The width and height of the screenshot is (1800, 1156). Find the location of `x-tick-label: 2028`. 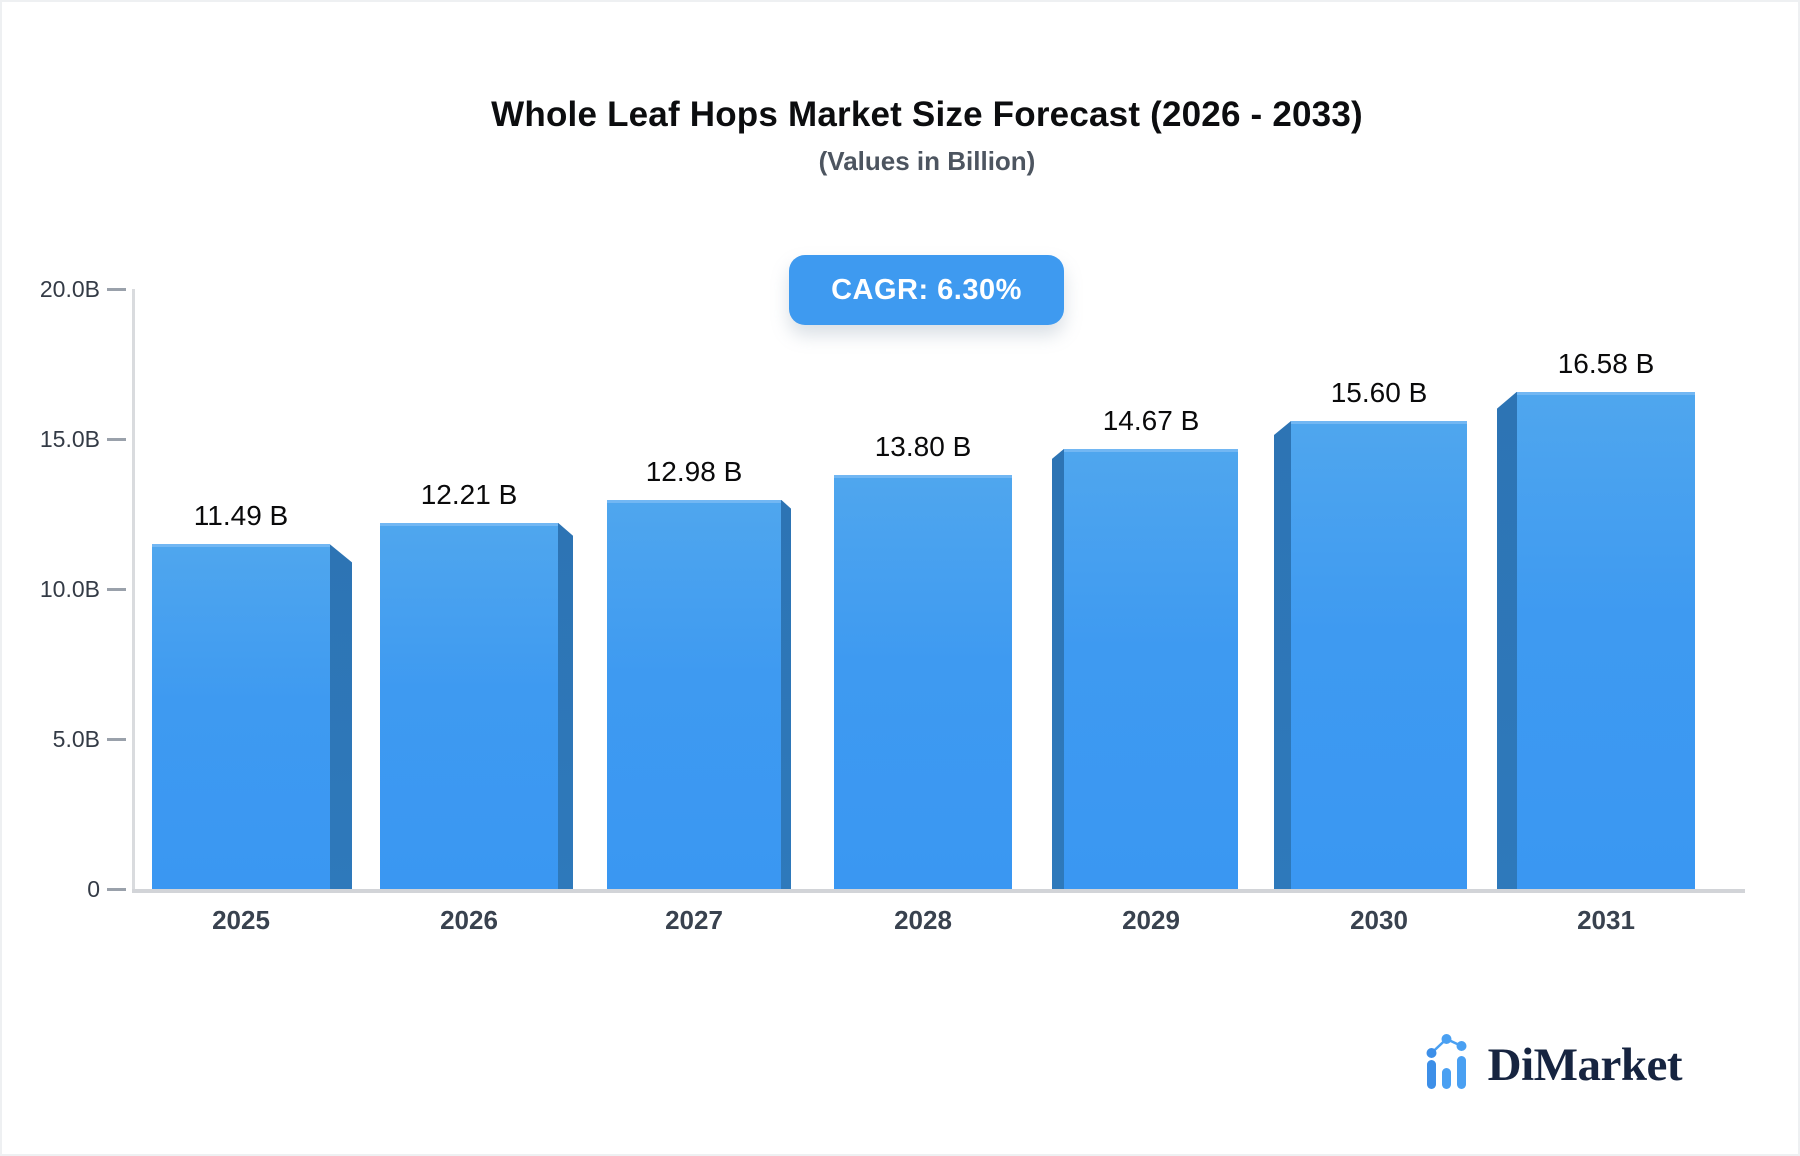

x-tick-label: 2028 is located at coordinates (923, 920).